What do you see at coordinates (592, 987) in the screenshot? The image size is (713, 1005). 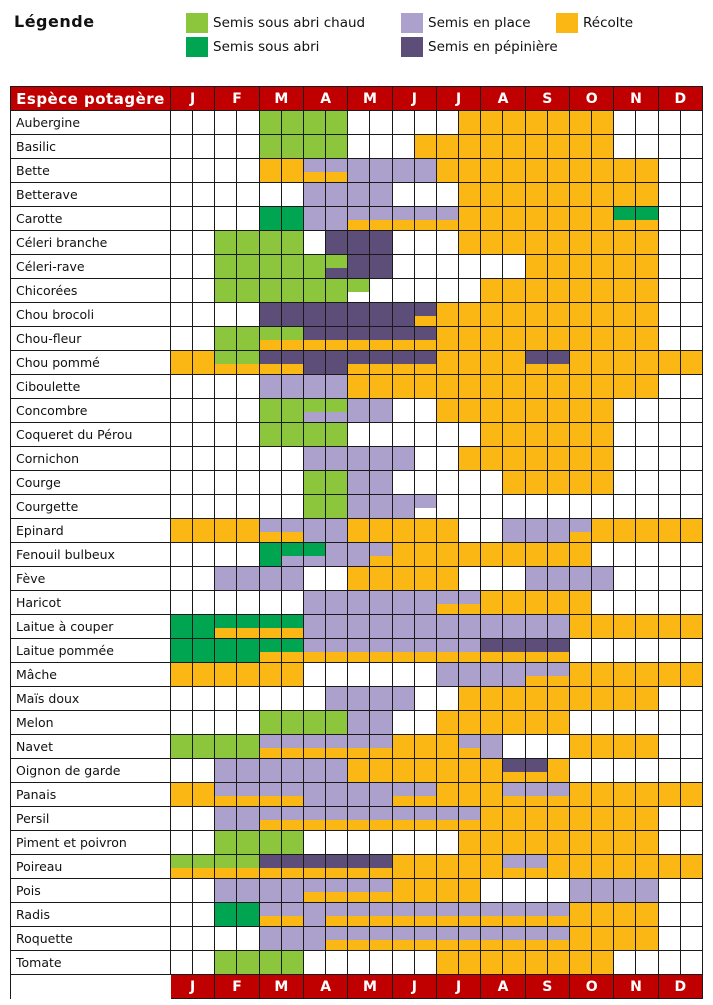 I see `footer-month-label: O` at bounding box center [592, 987].